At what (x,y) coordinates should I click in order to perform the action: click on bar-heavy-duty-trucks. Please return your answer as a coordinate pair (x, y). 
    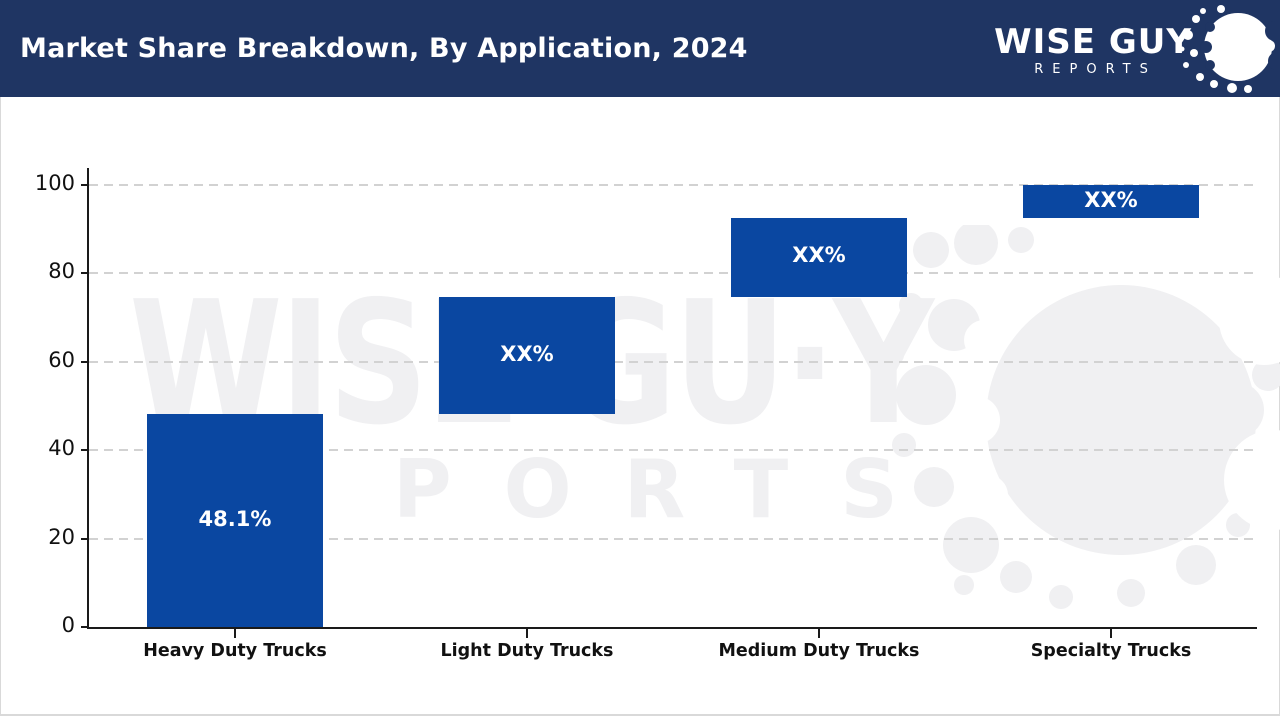
    Looking at the image, I should click on (235, 520).